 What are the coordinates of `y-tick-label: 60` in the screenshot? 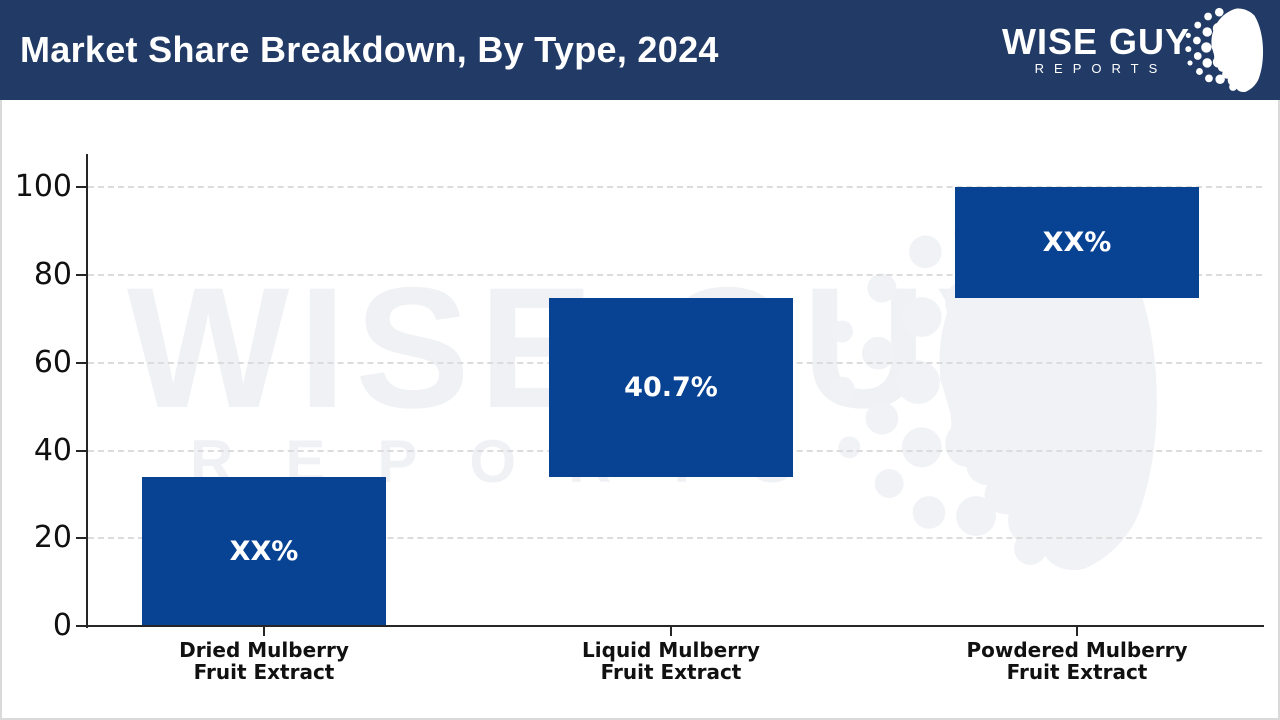 It's located at (52, 362).